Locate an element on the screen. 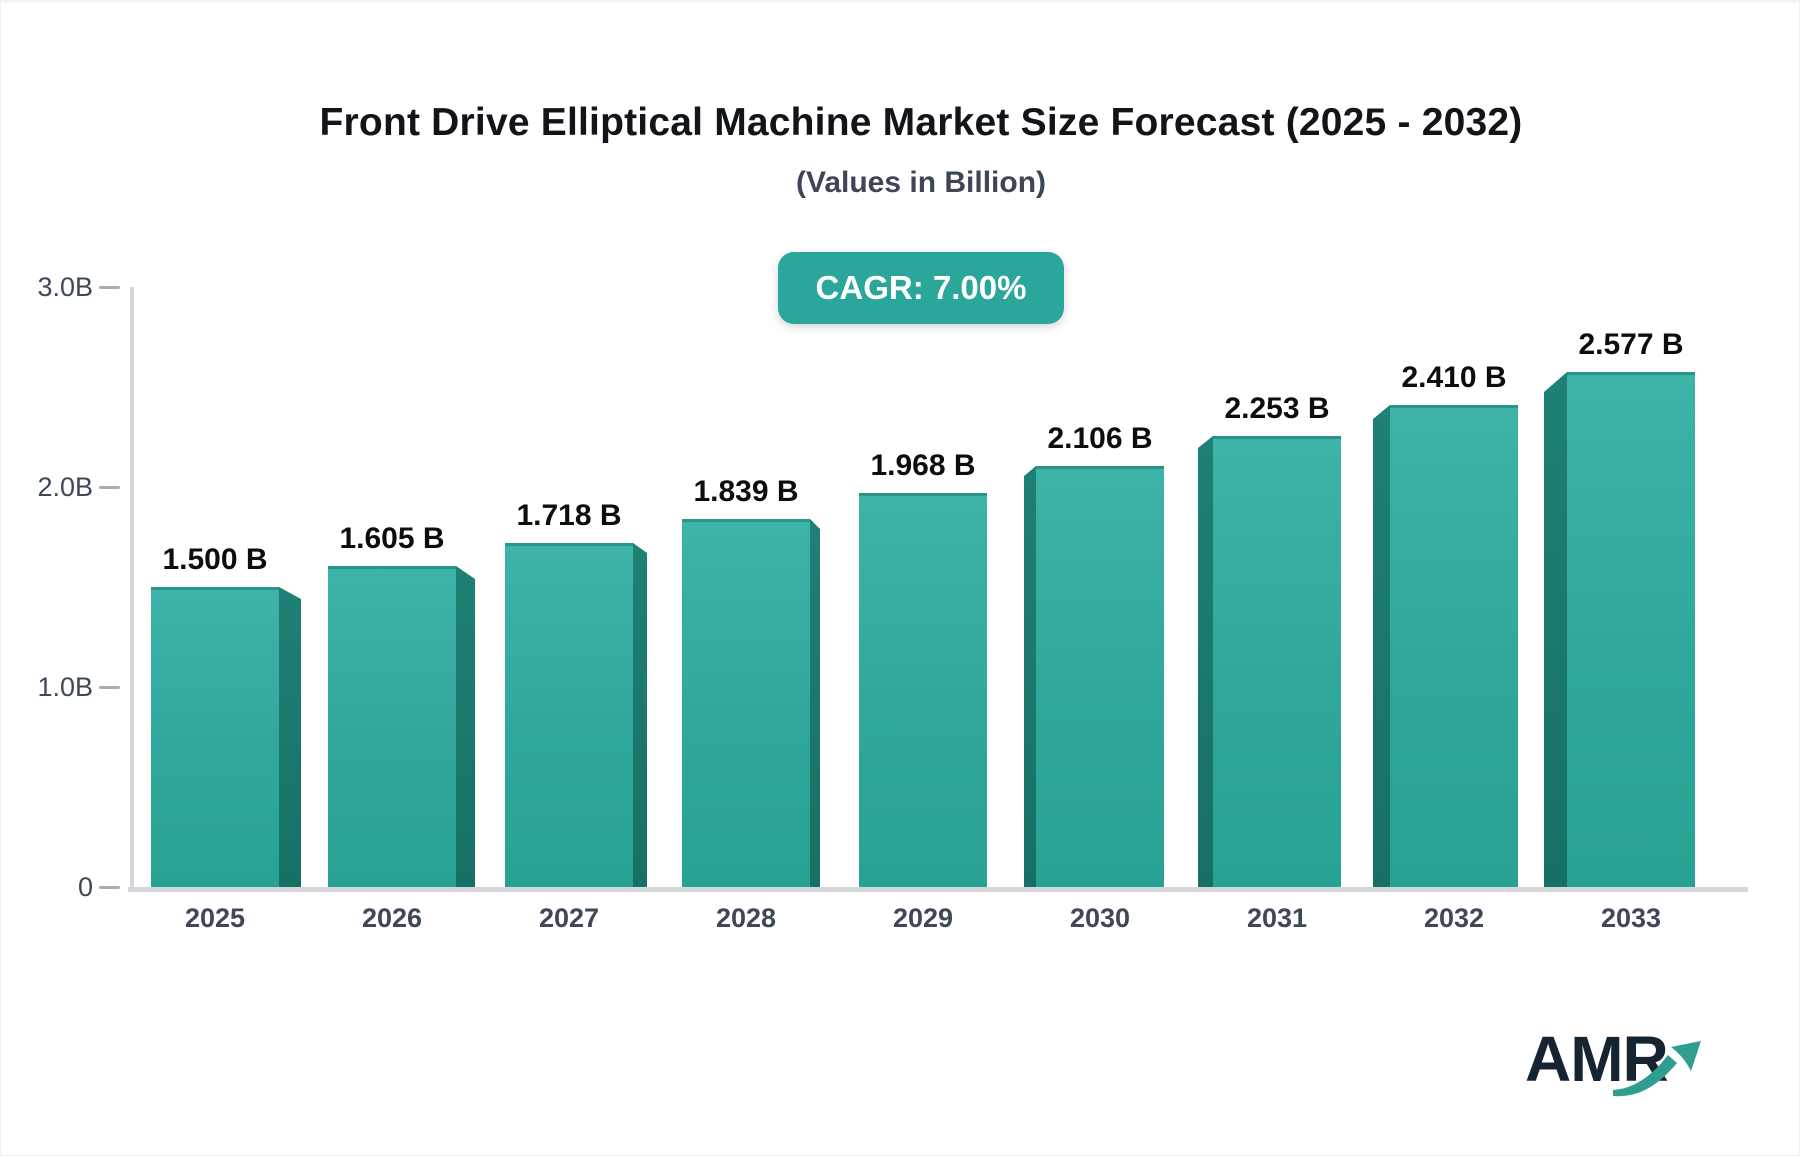 This screenshot has width=1800, height=1156. bar-value-label-2028: 1.839 B is located at coordinates (746, 491).